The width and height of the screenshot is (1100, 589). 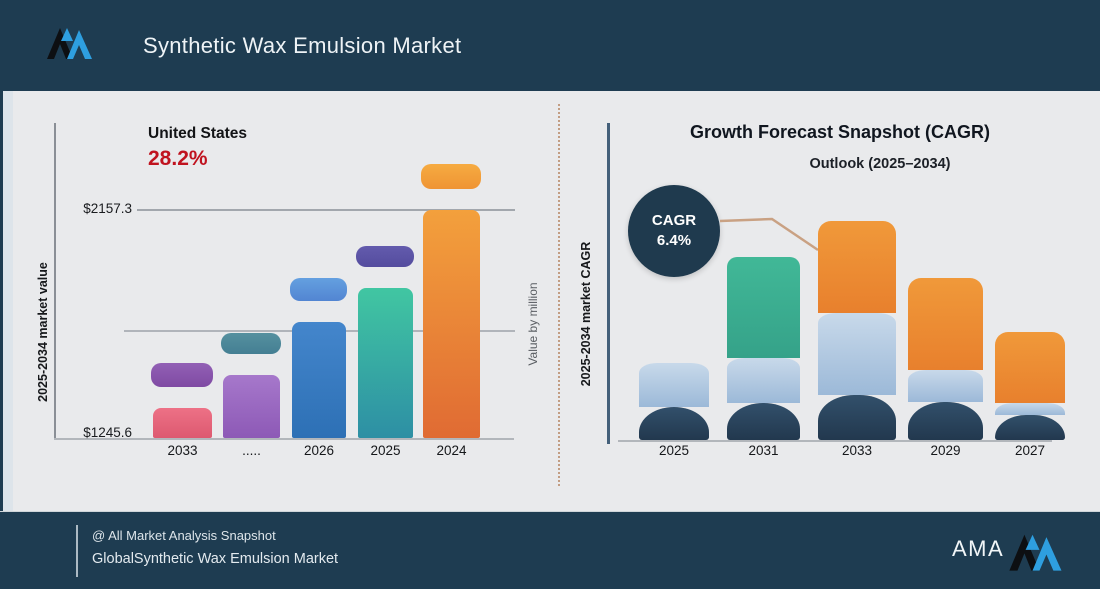 What do you see at coordinates (945, 450) in the screenshot?
I see `right-x-label-2029: 2029` at bounding box center [945, 450].